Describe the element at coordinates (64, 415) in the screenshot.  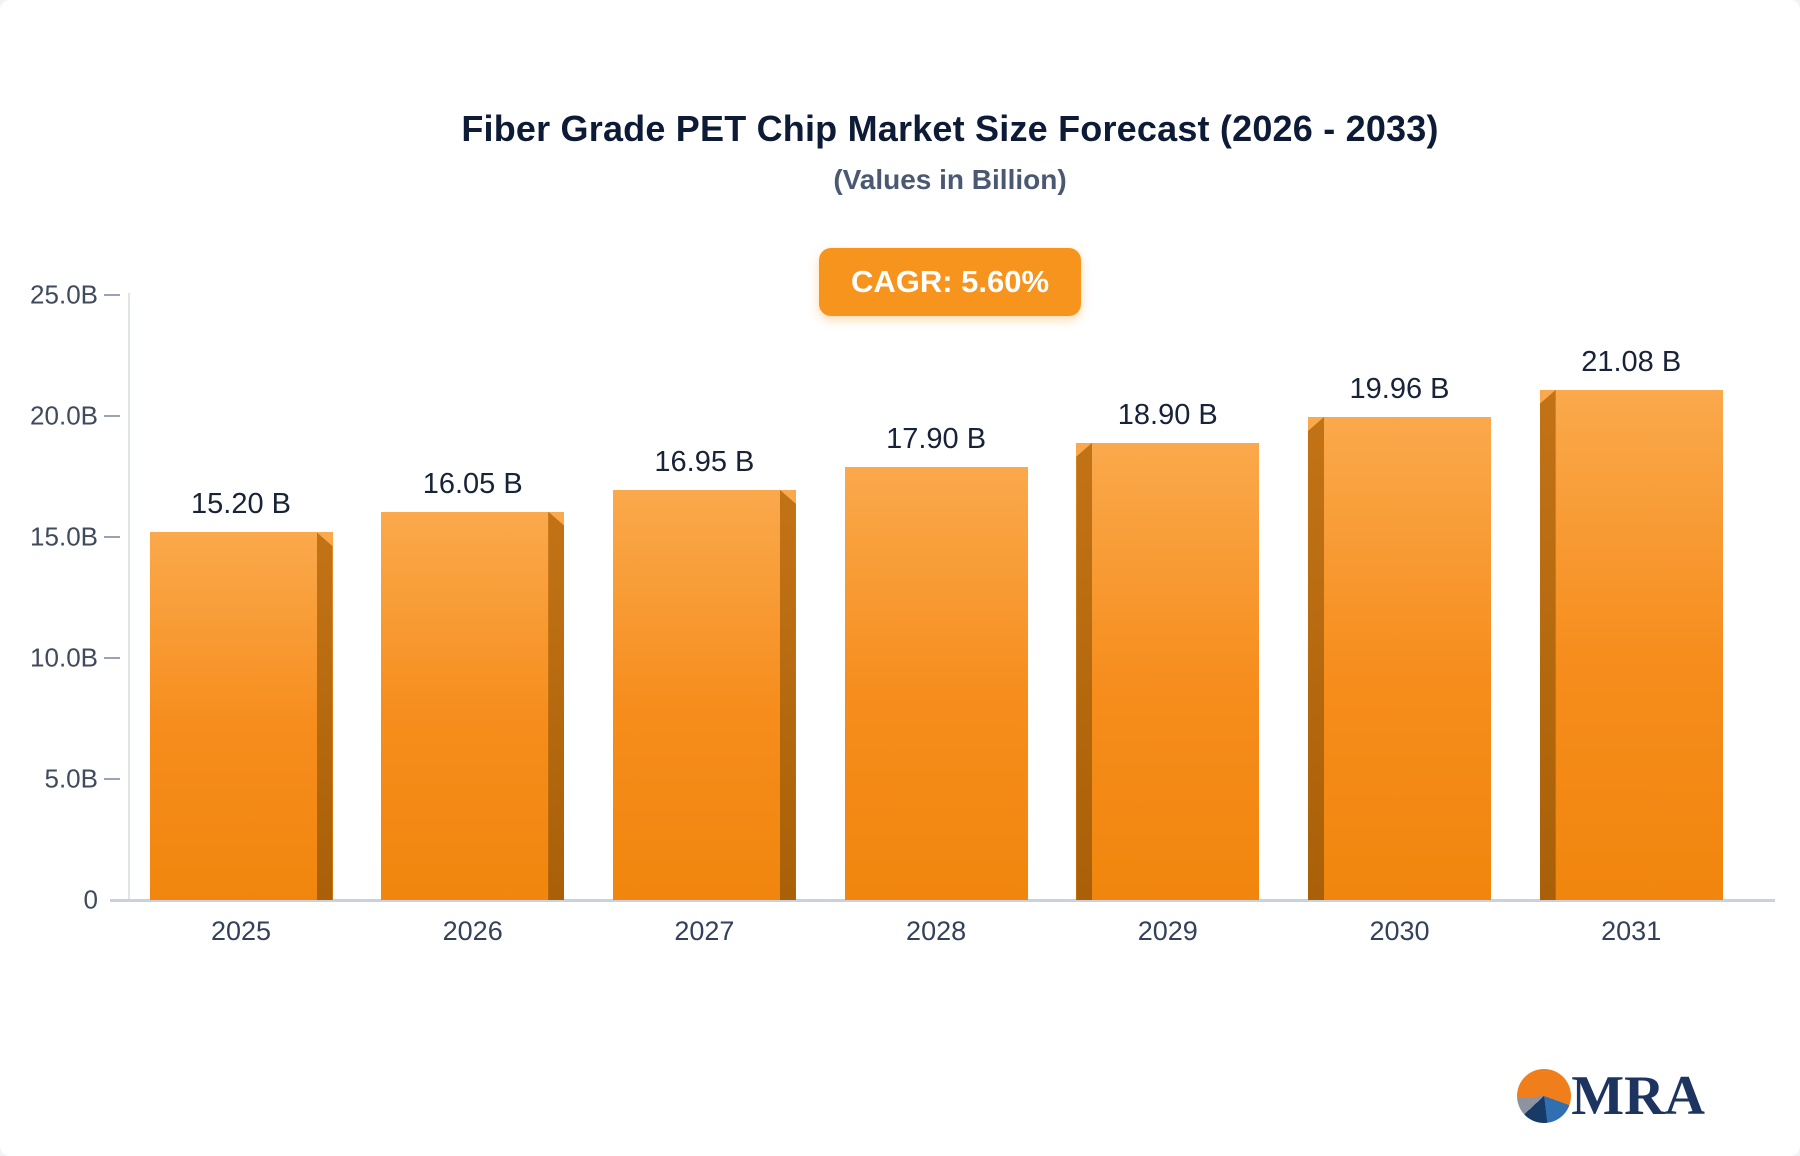
I see `y-axis-label: 20.0B` at that location.